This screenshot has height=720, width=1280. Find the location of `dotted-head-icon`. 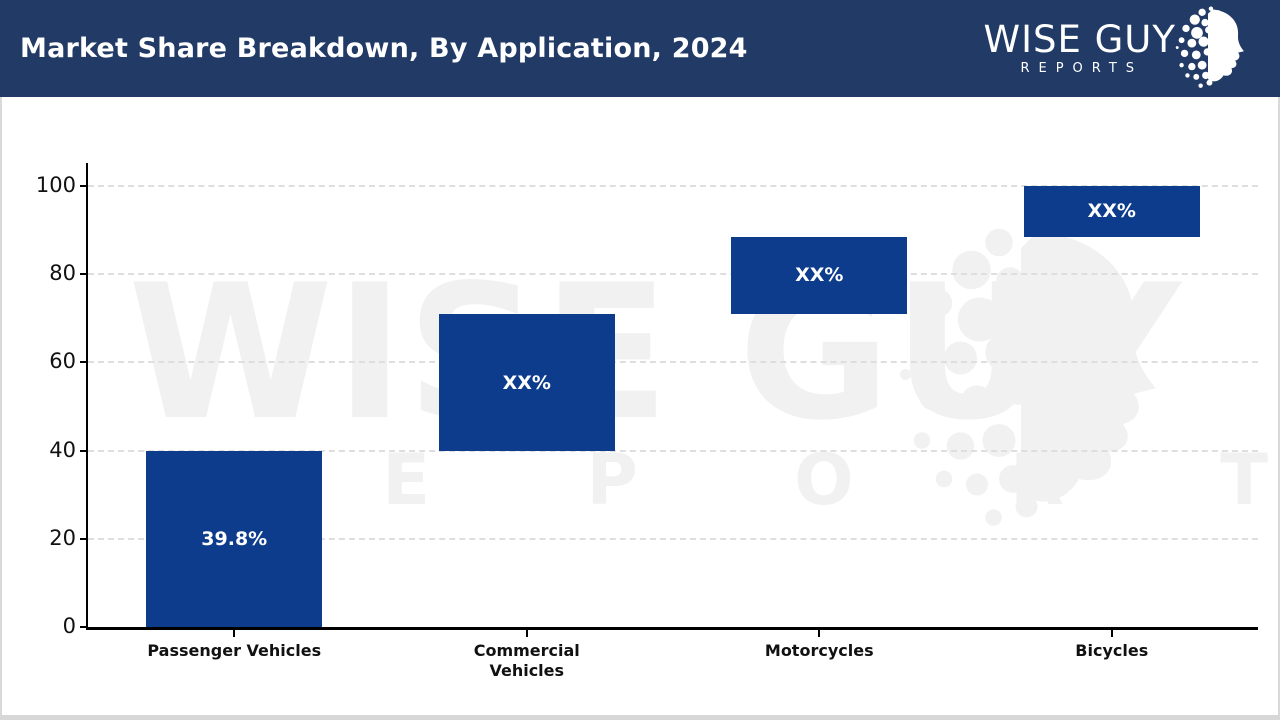

dotted-head-icon is located at coordinates (1208, 49).